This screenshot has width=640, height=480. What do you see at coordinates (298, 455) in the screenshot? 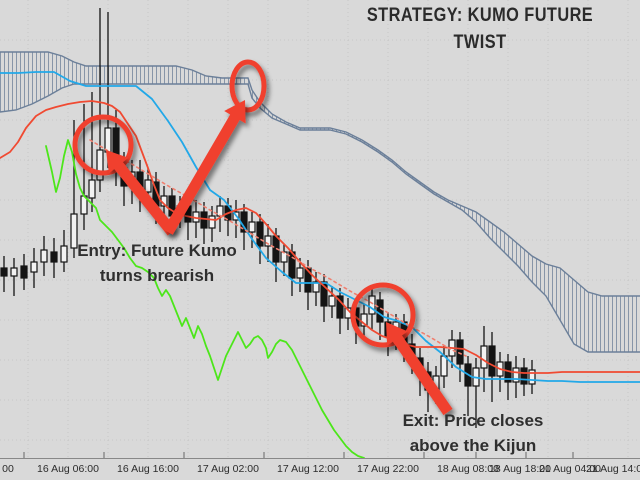
I see `axis-ticks` at bounding box center [298, 455].